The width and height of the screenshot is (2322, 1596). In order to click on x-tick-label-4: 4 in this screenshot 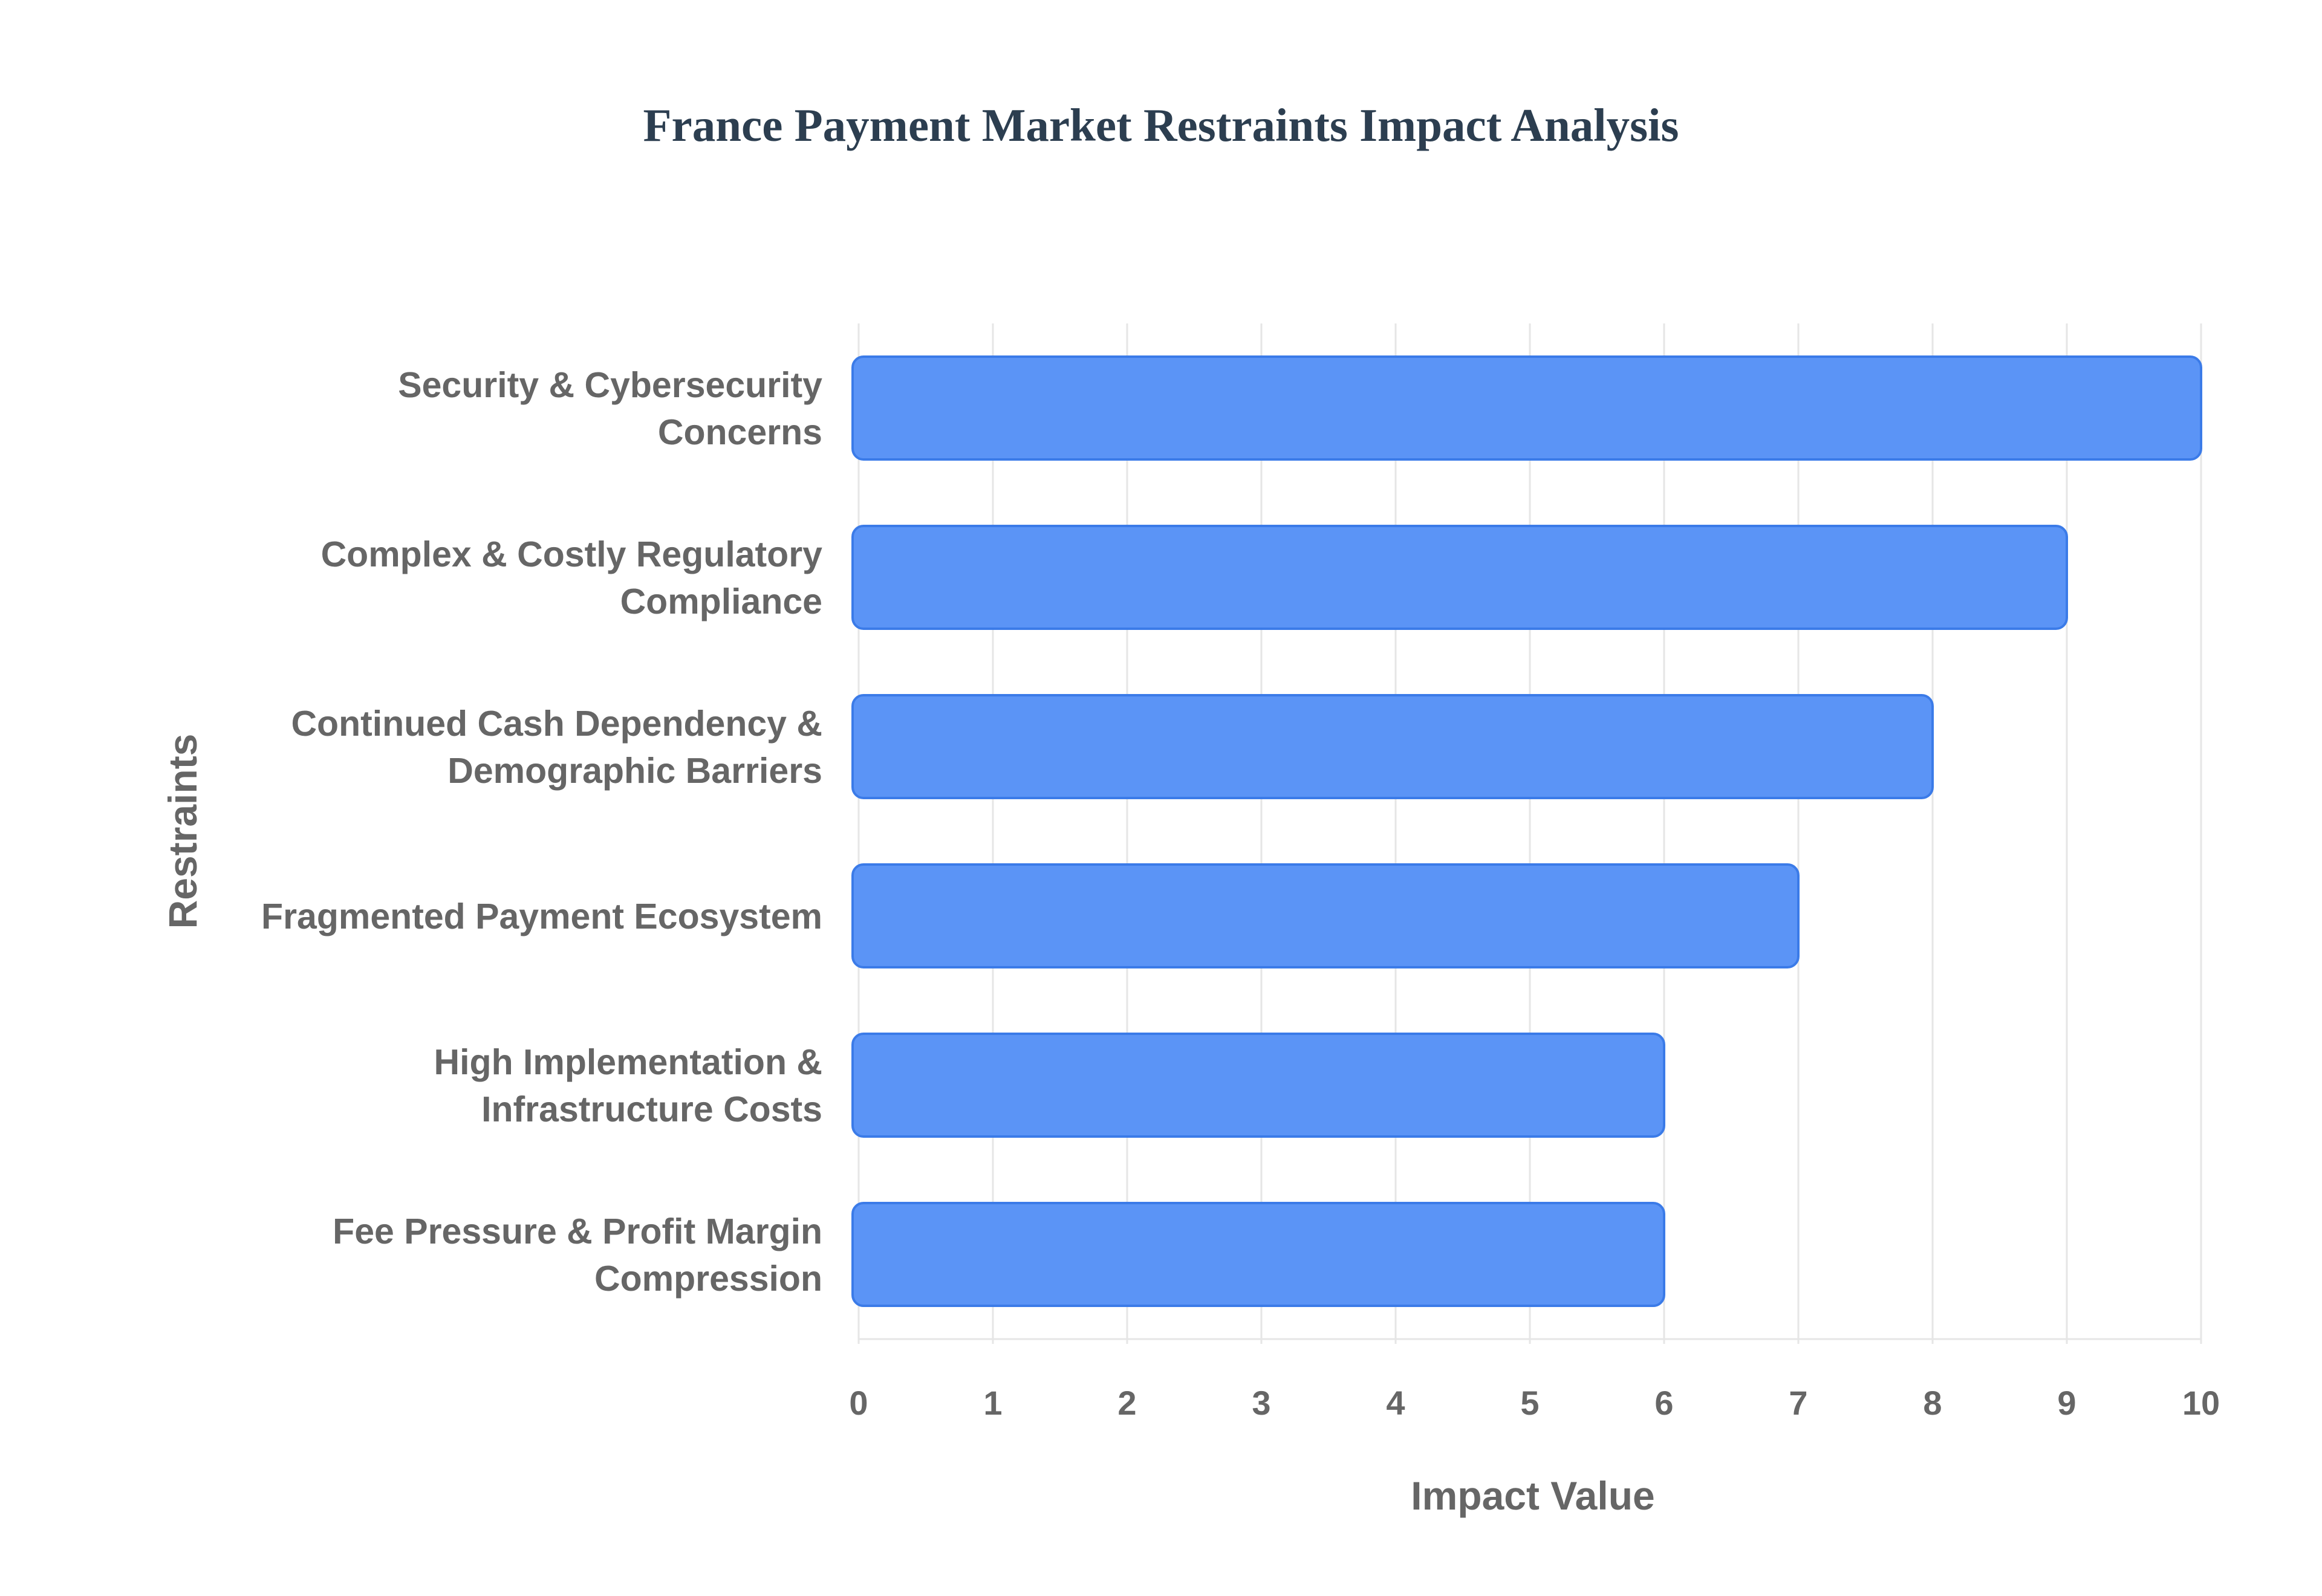, I will do `click(1396, 1403)`.